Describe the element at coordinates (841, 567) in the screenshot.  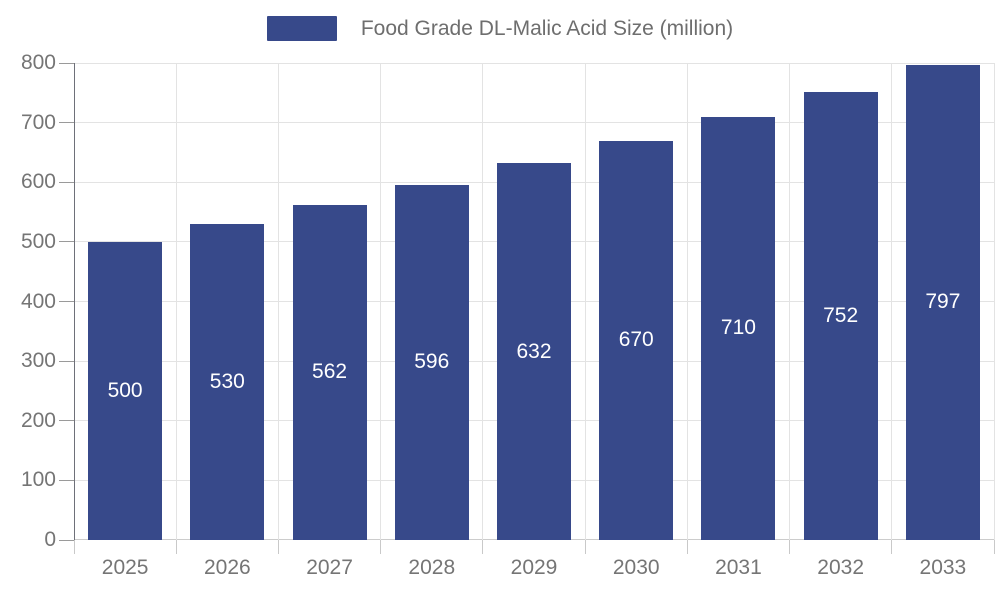
I see `x-tick-label: 2032` at that location.